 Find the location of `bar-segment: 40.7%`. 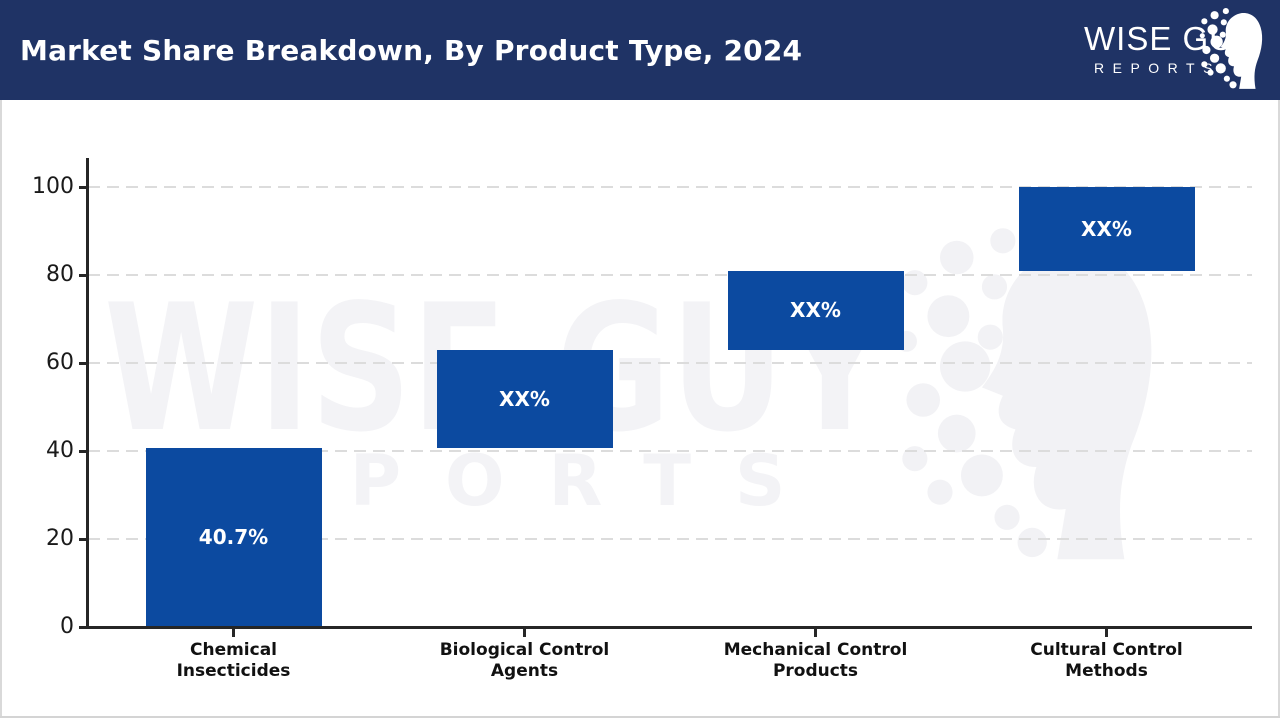

bar-segment: 40.7% is located at coordinates (233, 537).